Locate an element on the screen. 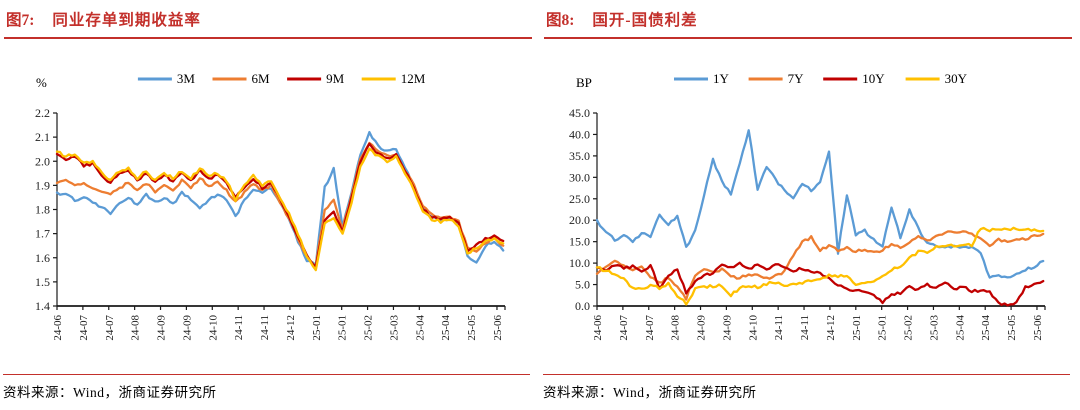 The image size is (1080, 410). svg-text: 10Y is located at coordinates (873, 78).